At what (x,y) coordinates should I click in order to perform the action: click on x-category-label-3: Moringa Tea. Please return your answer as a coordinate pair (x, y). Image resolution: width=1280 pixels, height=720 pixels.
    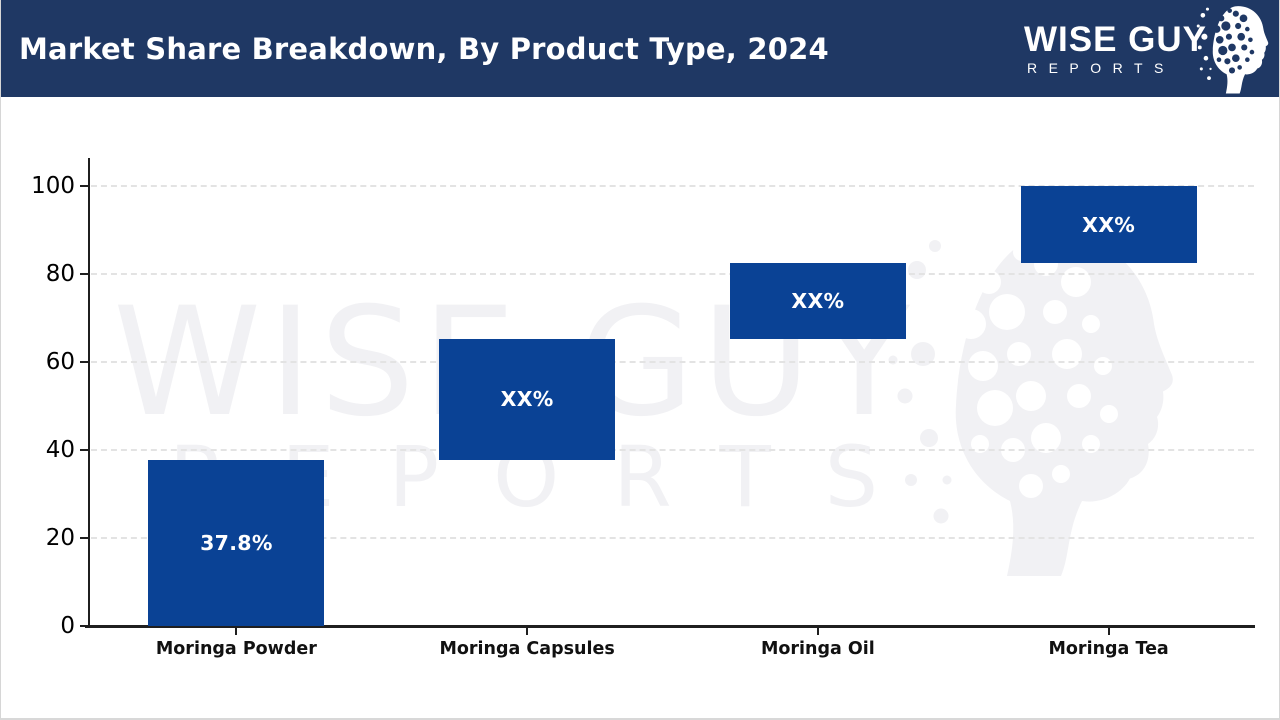
    Looking at the image, I should click on (1108, 649).